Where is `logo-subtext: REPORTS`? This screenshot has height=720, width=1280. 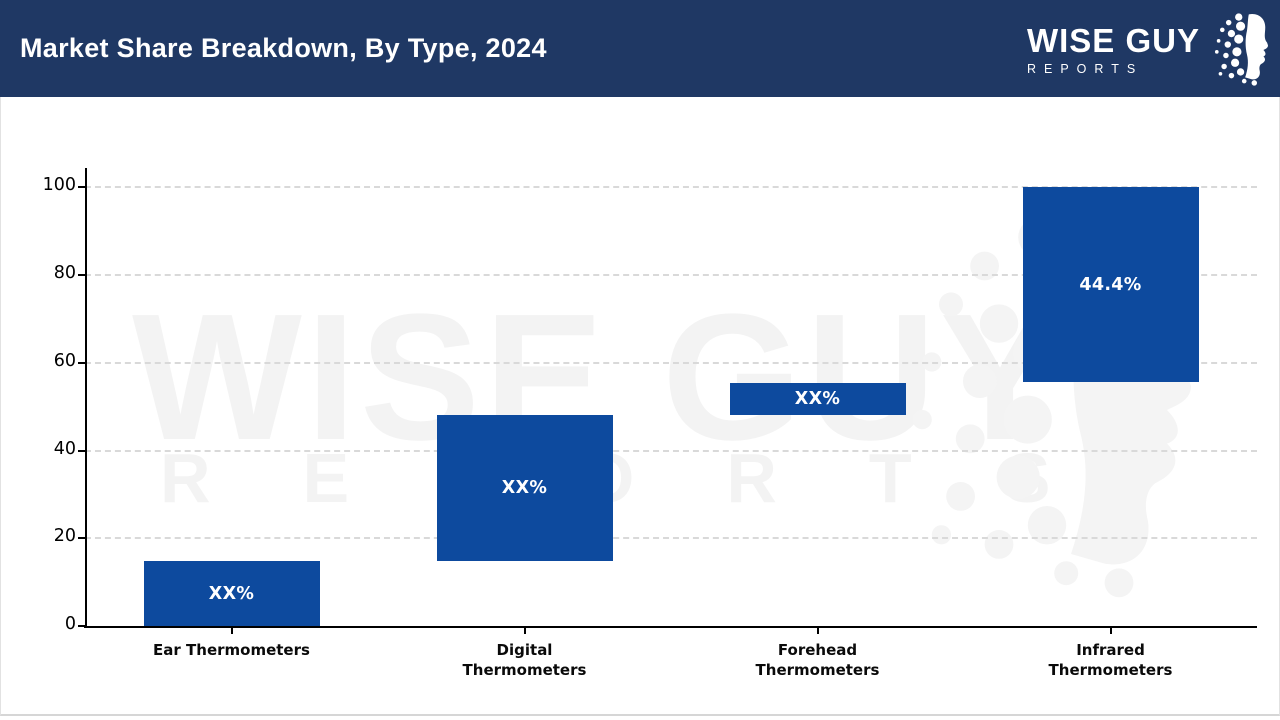 logo-subtext: REPORTS is located at coordinates (1085, 69).